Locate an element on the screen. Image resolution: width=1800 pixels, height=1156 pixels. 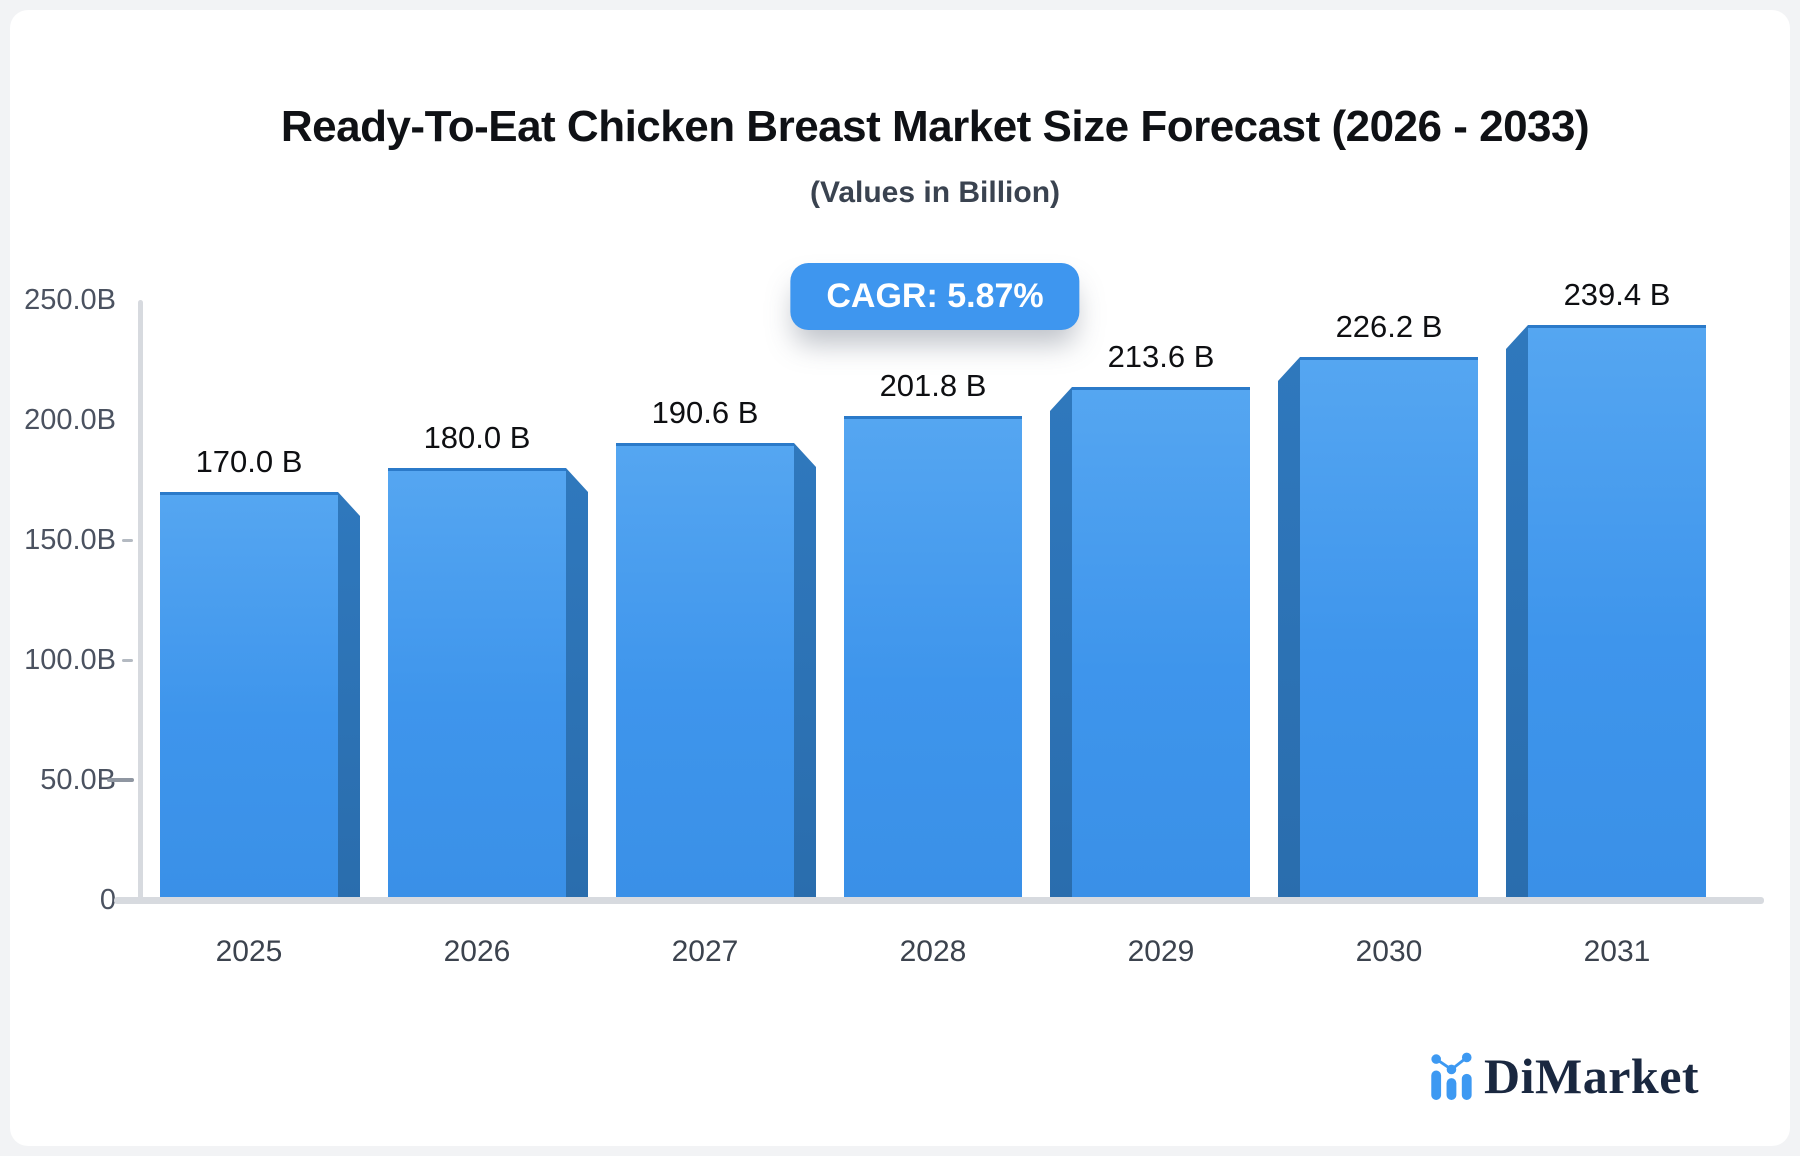
bar-value-label: 226.2 B is located at coordinates (1389, 326).